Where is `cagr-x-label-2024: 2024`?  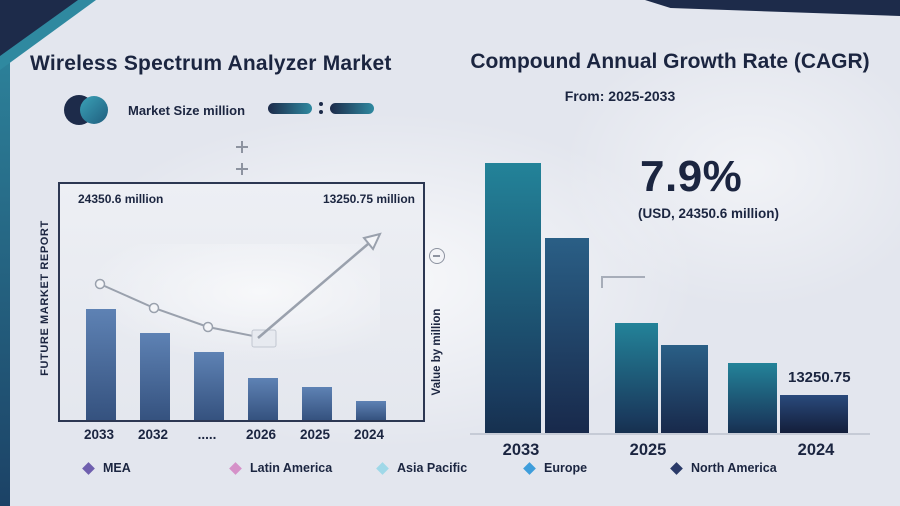 cagr-x-label-2024: 2024 is located at coordinates (816, 450).